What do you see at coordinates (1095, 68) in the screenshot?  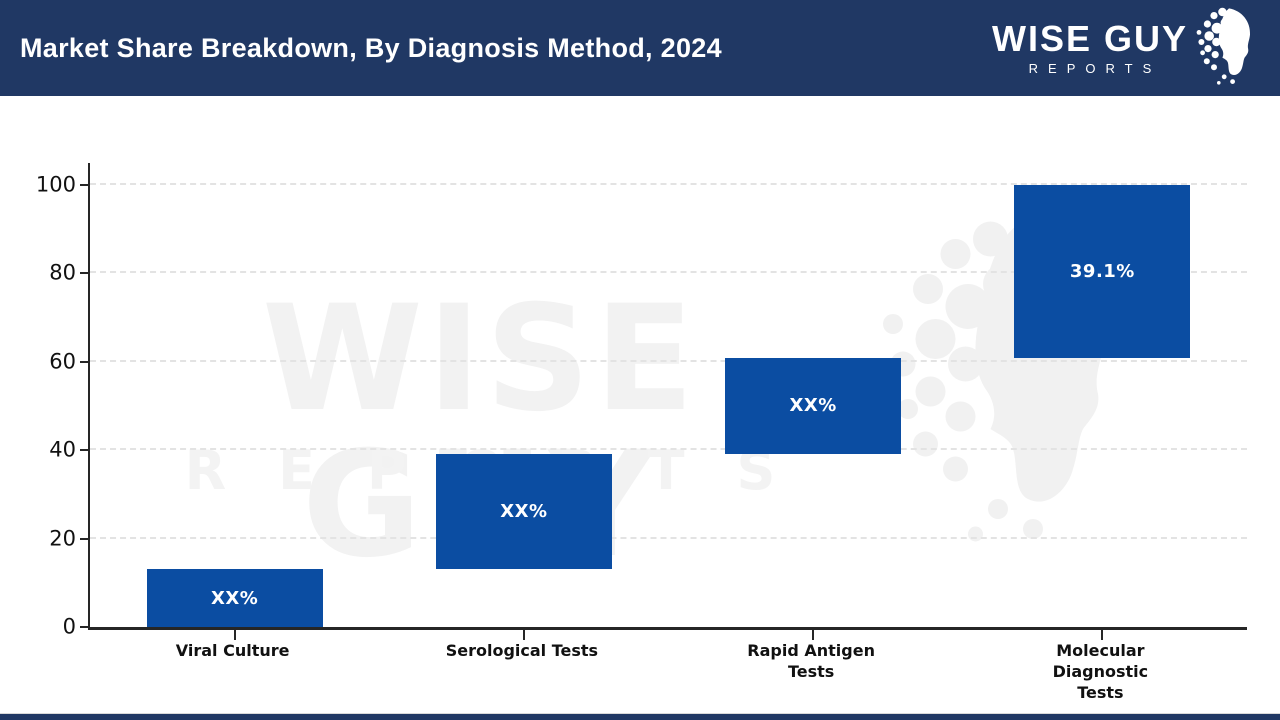 I see `logo-subtitle: REPORTS` at bounding box center [1095, 68].